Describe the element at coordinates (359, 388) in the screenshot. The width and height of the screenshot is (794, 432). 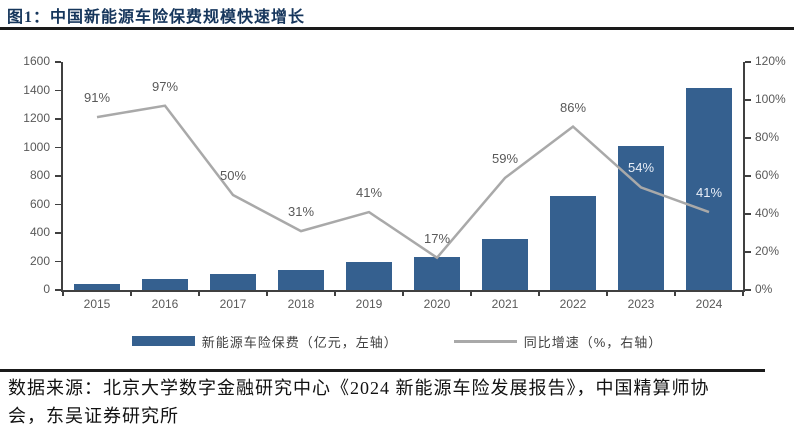
I see `data-source-line1: 数据来源：北京大学数字金融研究中心《2024 新能源车险发展报告》，中国精算师协` at that location.